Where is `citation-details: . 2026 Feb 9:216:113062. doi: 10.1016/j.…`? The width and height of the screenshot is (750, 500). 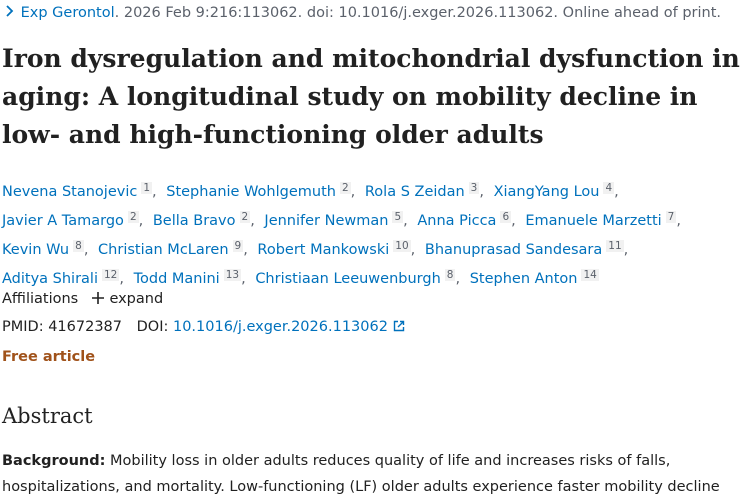 citation-details: . 2026 Feb 9:216:113062. doi: 10.1016/j.… is located at coordinates (417, 13).